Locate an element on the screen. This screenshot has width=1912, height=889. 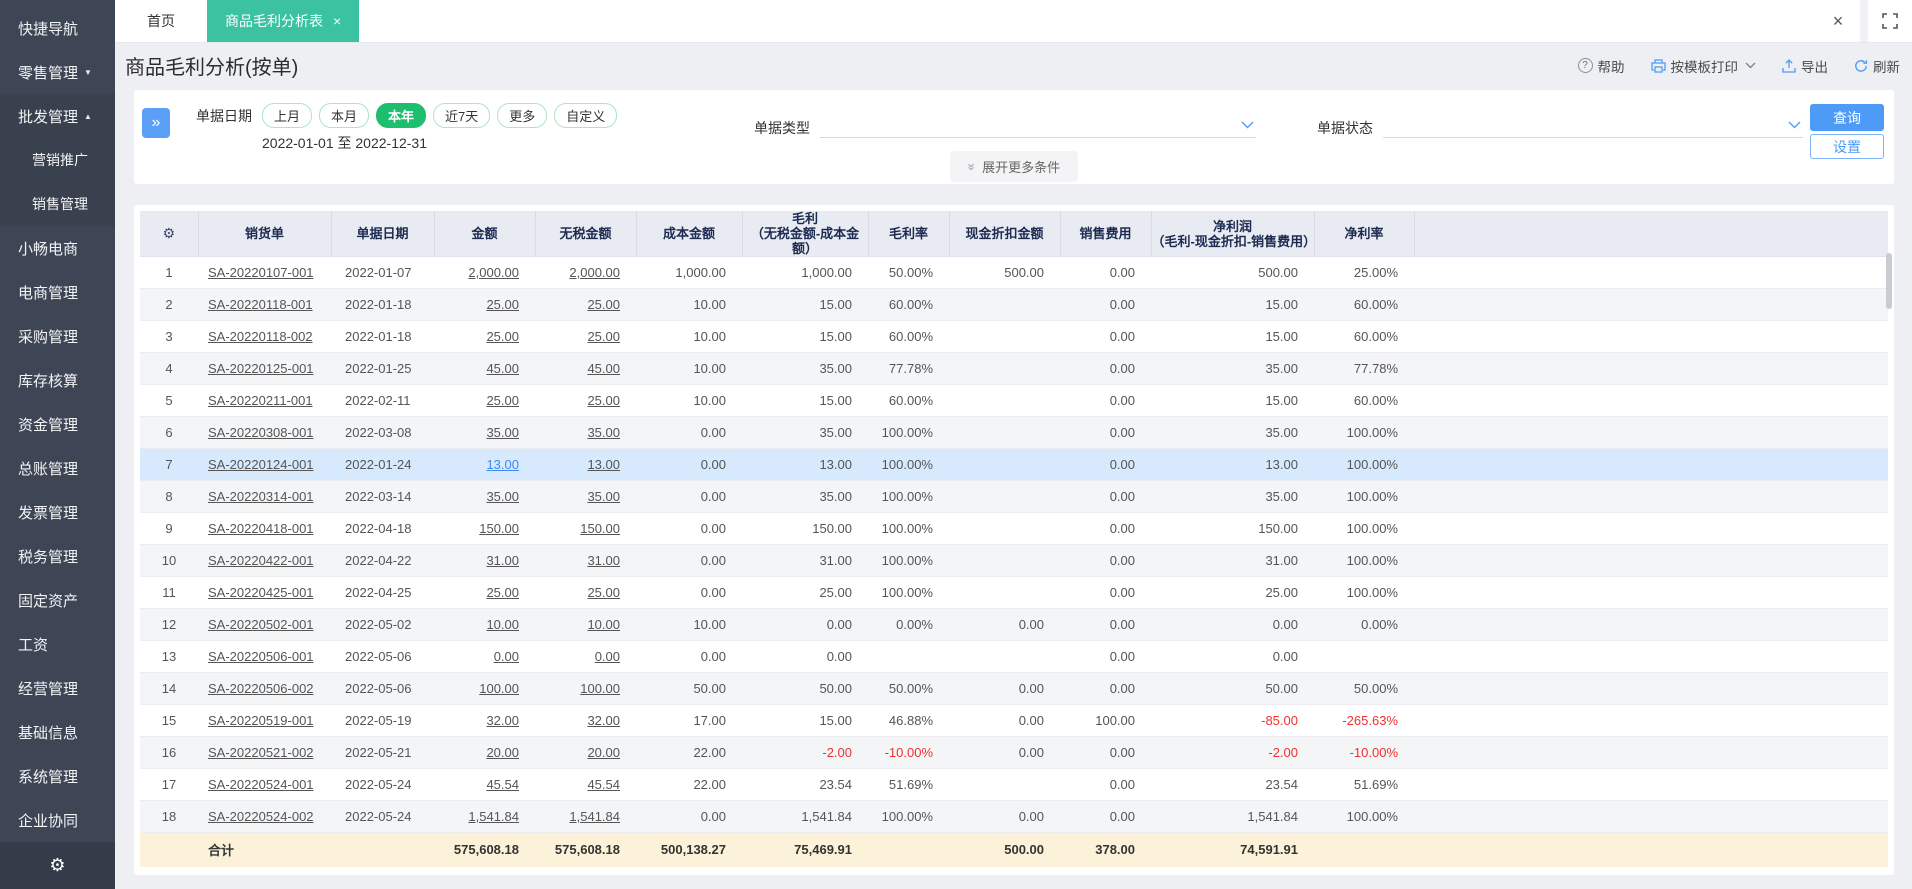
amount-link: 100.00 is located at coordinates (499, 688).